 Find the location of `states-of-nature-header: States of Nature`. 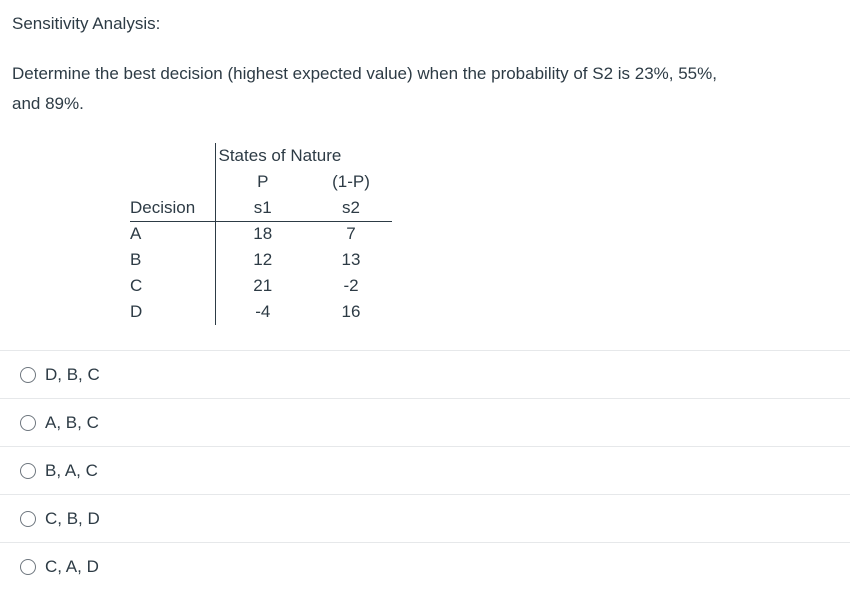

states-of-nature-header: States of Nature is located at coordinates (303, 156).